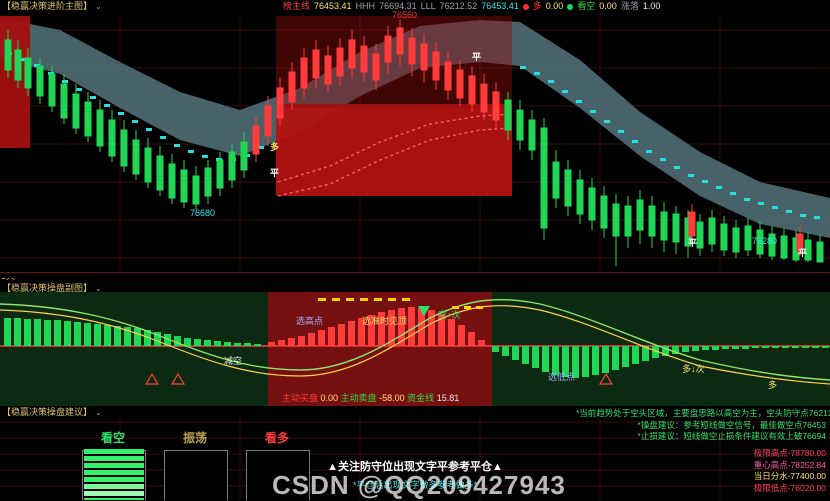 This screenshot has width=830, height=501. I want to click on defense-note: ▲关注防守位出现文字平参考平仓▲, so click(415, 467).